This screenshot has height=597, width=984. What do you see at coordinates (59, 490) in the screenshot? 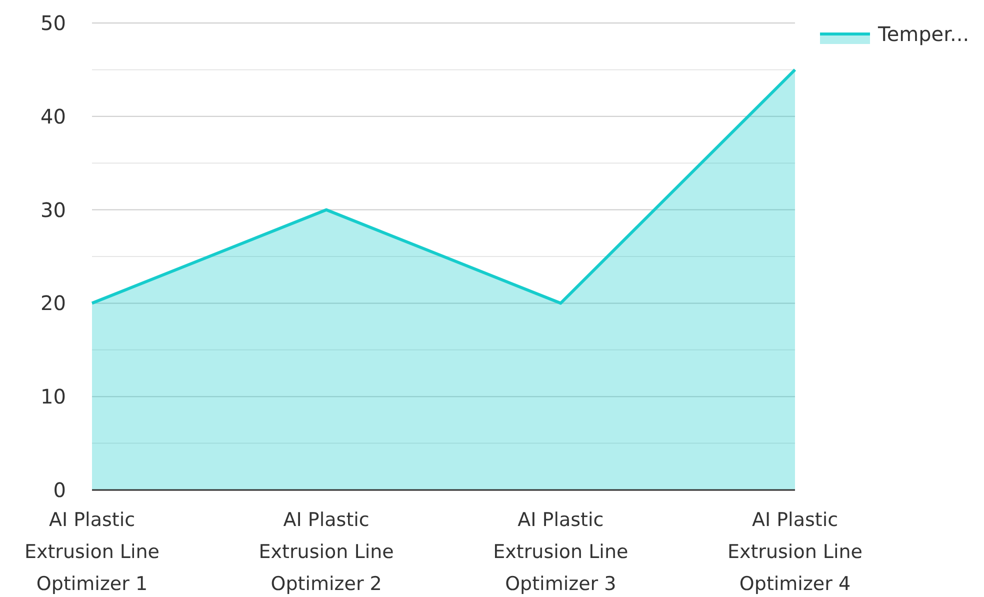
I see `y-tick-label: 0` at bounding box center [59, 490].